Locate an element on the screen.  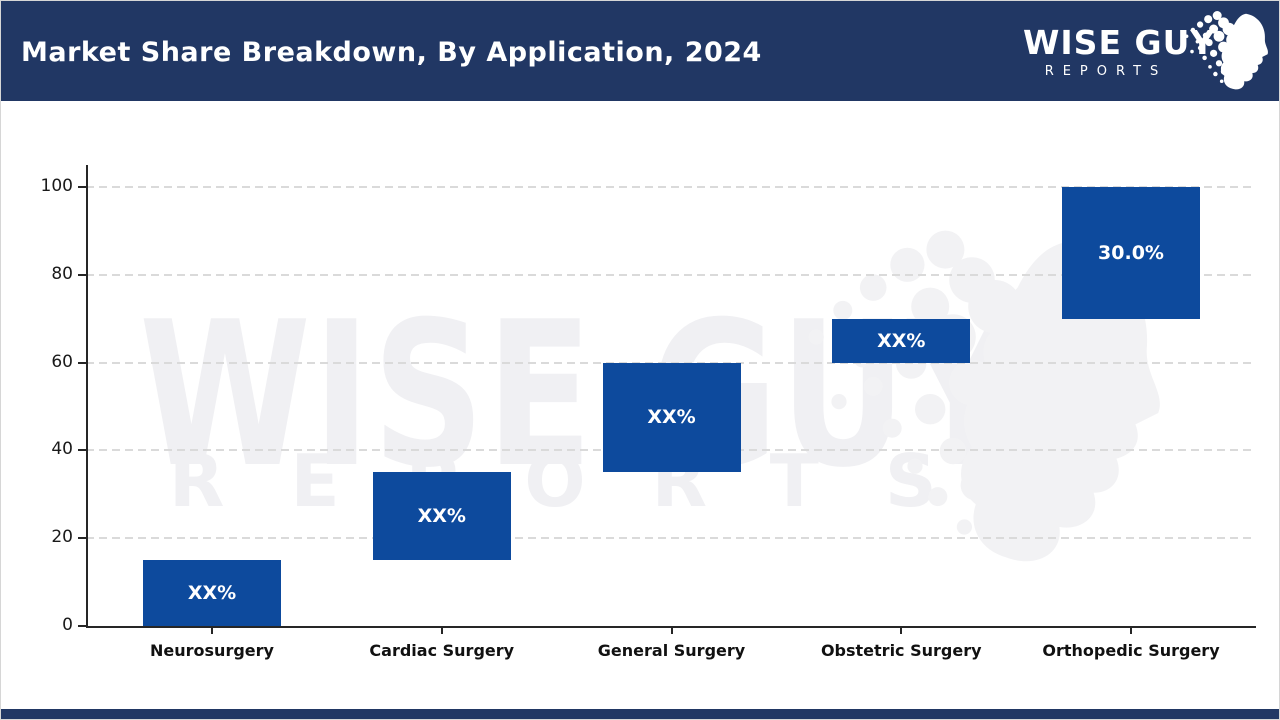
bar-cardiac-surgery: XX% is located at coordinates (441, 516).